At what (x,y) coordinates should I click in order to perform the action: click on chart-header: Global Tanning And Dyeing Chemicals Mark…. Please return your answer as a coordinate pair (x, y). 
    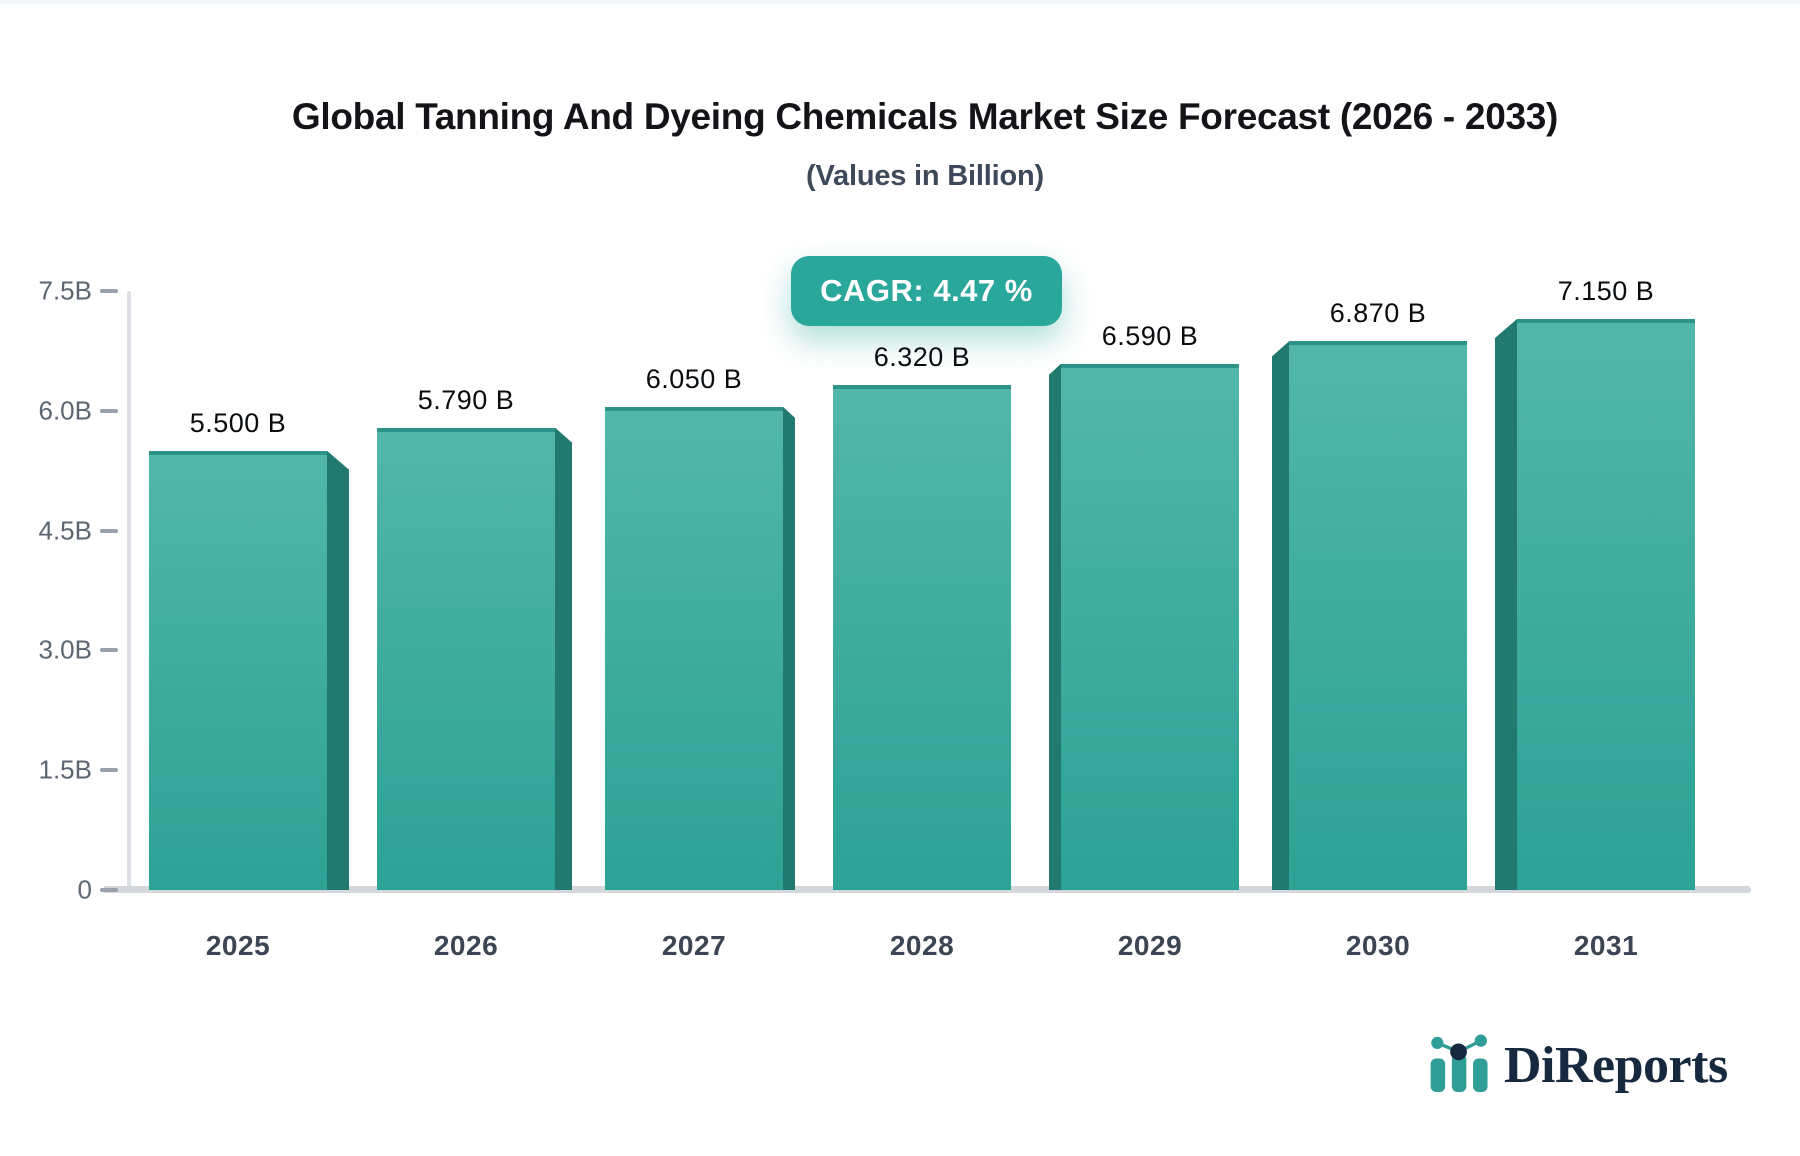
    Looking at the image, I should click on (925, 144).